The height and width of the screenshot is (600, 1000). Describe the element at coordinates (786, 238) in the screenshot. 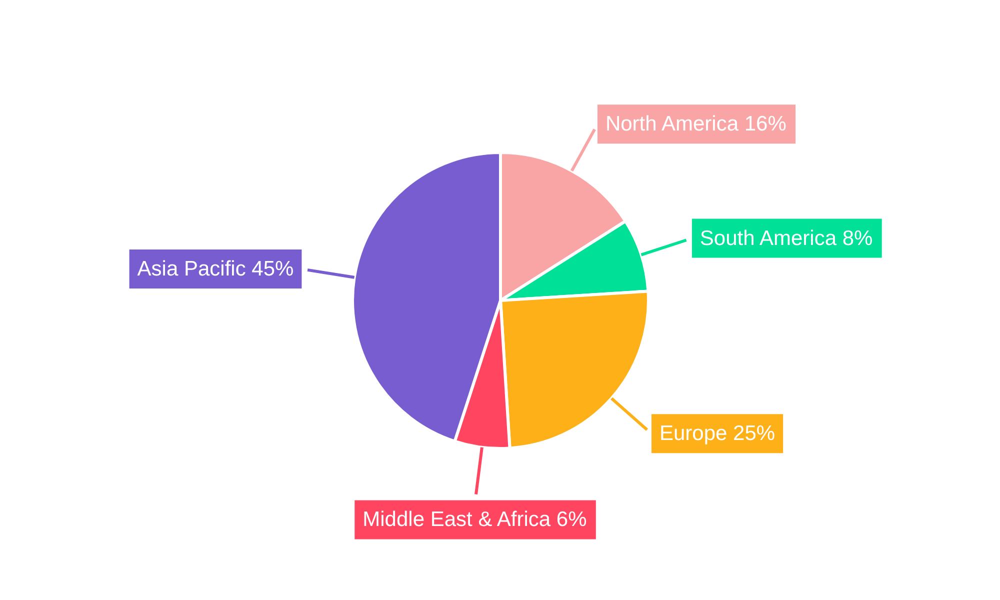

I see `slice-label: South America 8%` at that location.